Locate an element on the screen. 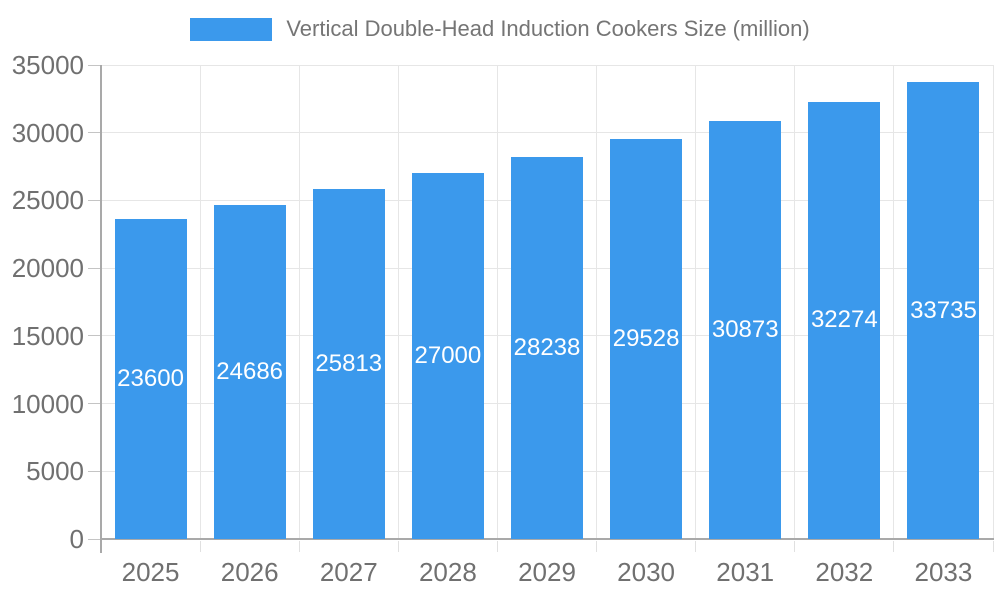 This screenshot has width=1000, height=600. y-tick-label: 30000 is located at coordinates (47, 132).